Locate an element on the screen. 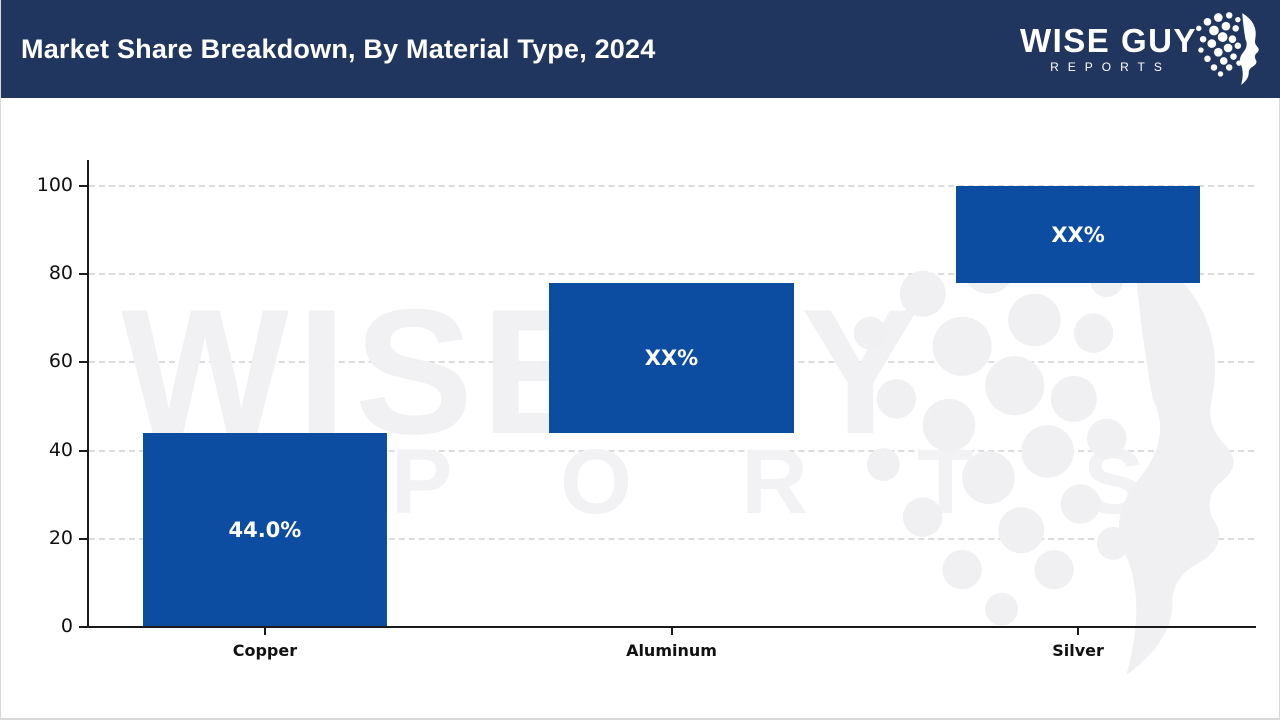 This screenshot has width=1280, height=720. bar-aluminum: XX% is located at coordinates (671, 358).